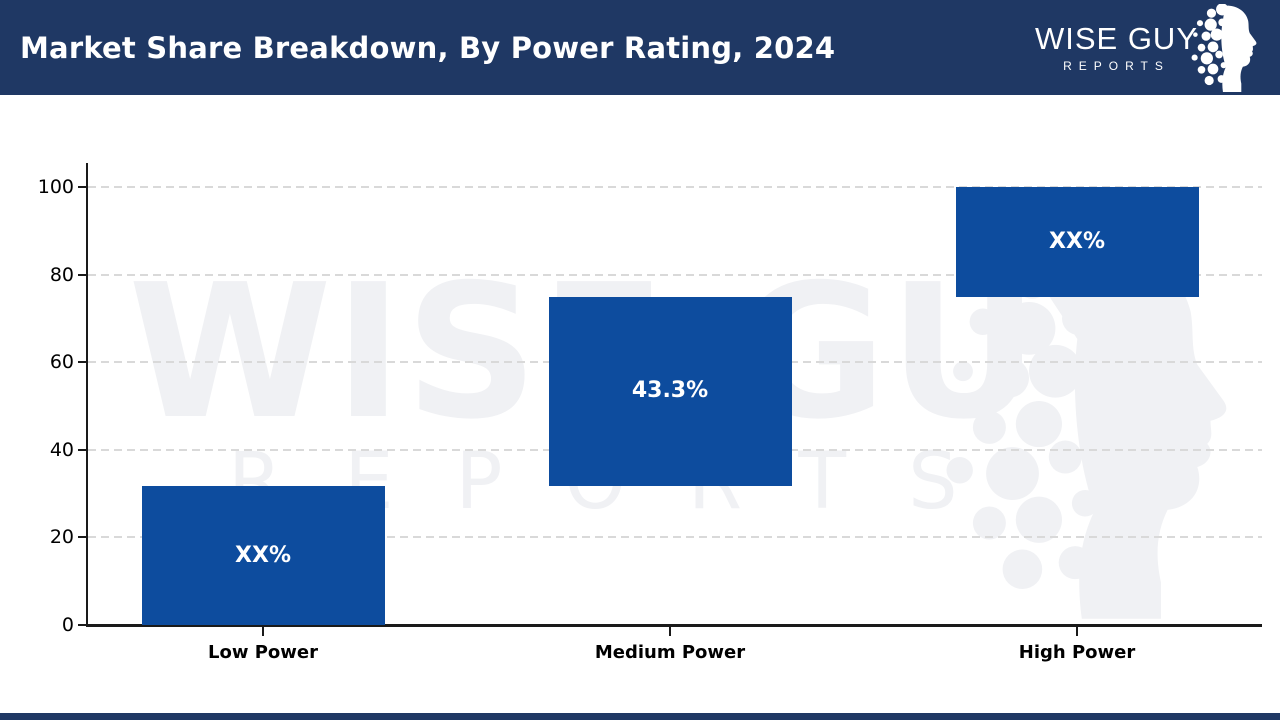  Describe the element at coordinates (61, 449) in the screenshot. I see `y-tick-label: 40` at that location.